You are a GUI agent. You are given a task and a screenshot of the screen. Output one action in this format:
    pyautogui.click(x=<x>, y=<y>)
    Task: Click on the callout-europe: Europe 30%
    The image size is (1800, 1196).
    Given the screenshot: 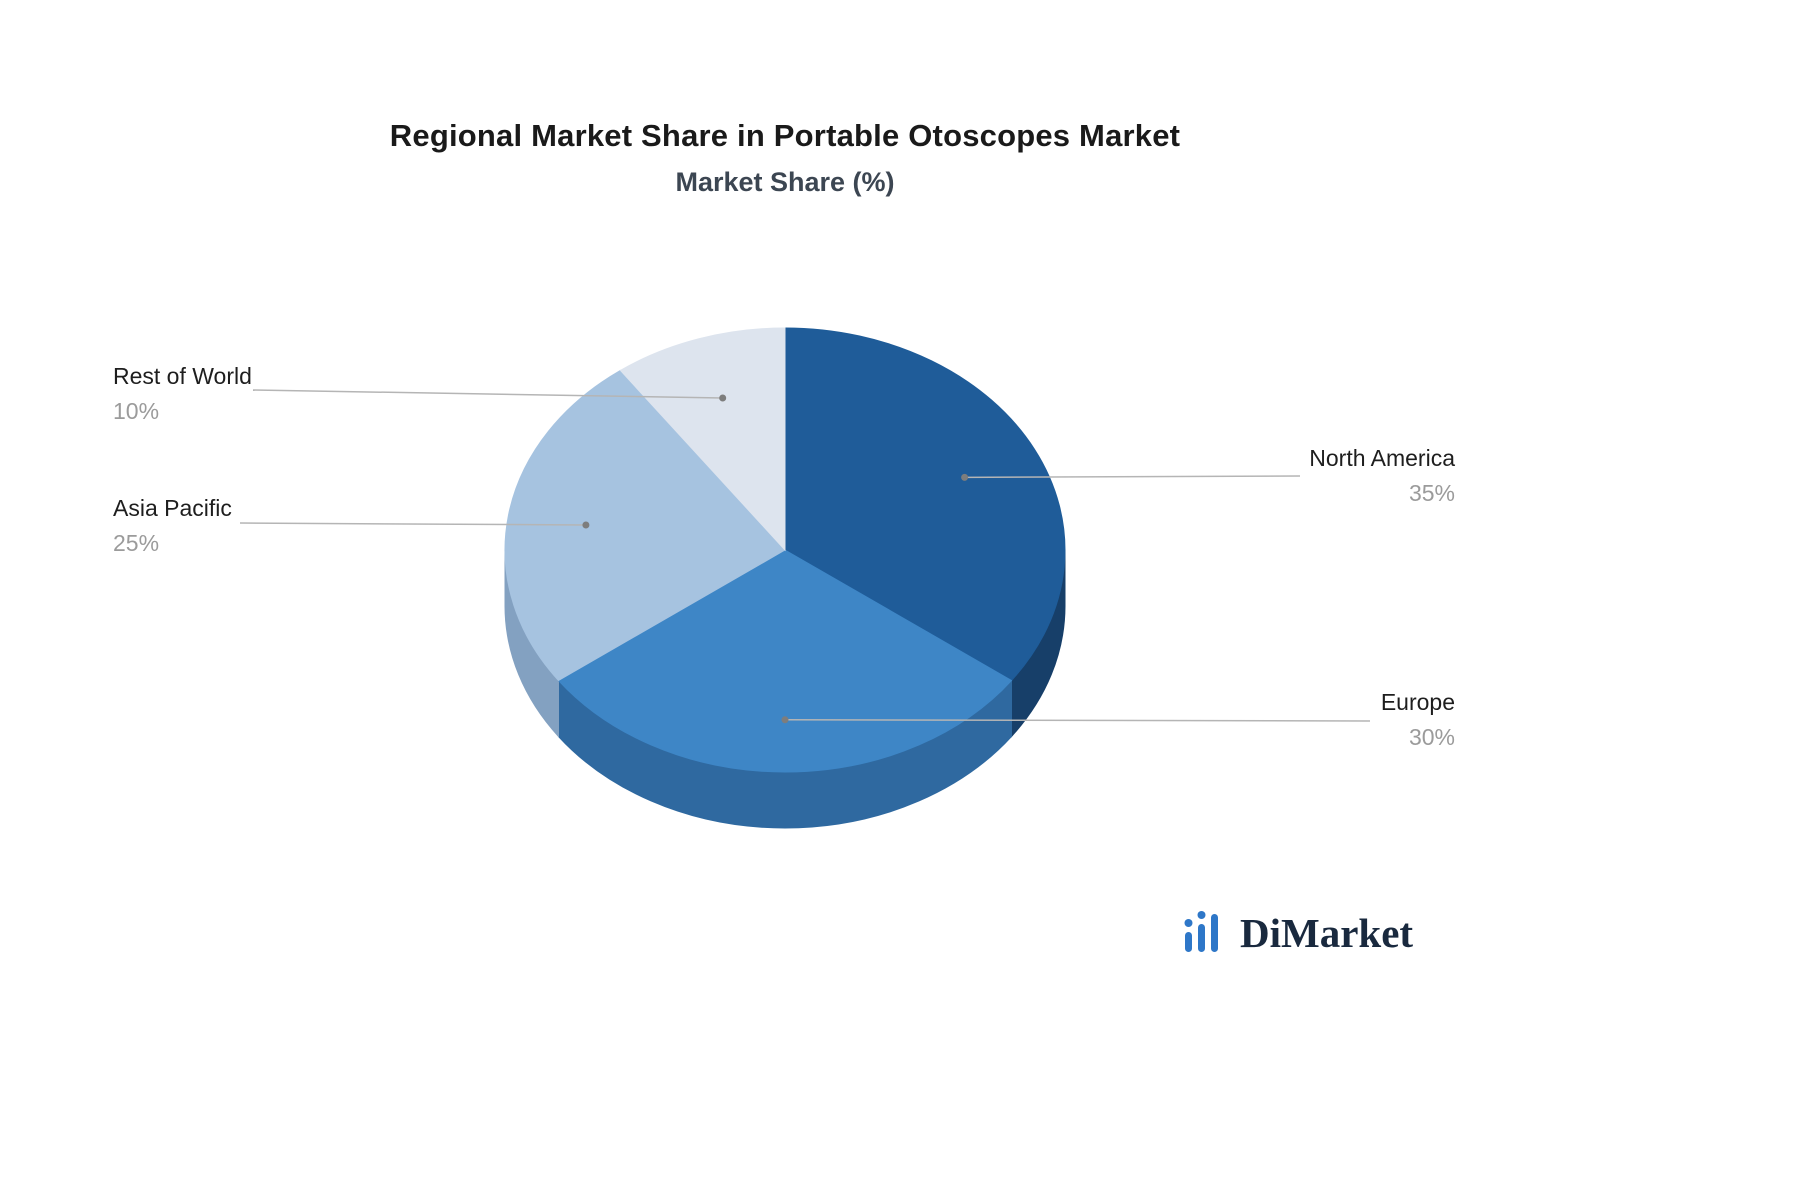 What is the action you would take?
    pyautogui.click(x=1418, y=720)
    